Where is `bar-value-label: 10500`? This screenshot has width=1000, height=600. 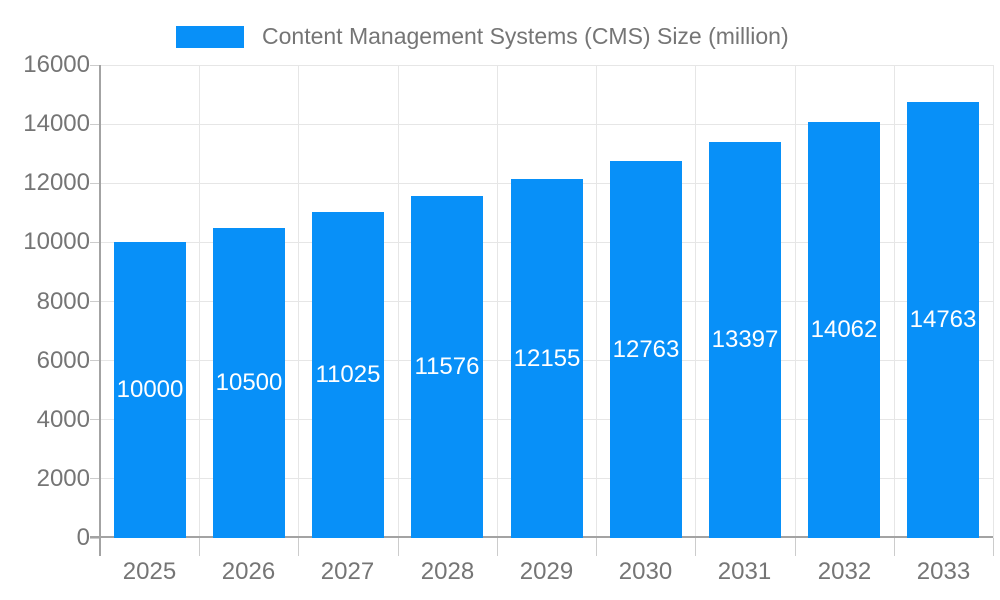 bar-value-label: 10500 is located at coordinates (249, 382).